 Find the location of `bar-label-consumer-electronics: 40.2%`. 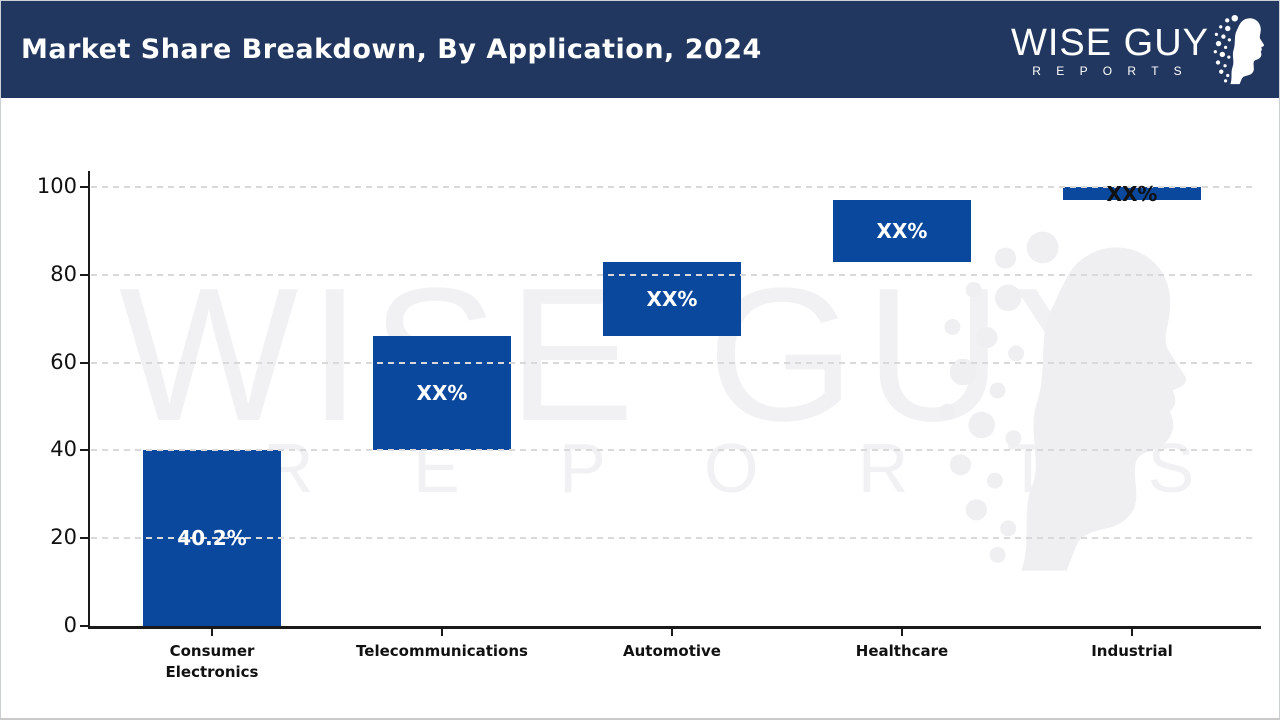

bar-label-consumer-electronics: 40.2% is located at coordinates (212, 537).